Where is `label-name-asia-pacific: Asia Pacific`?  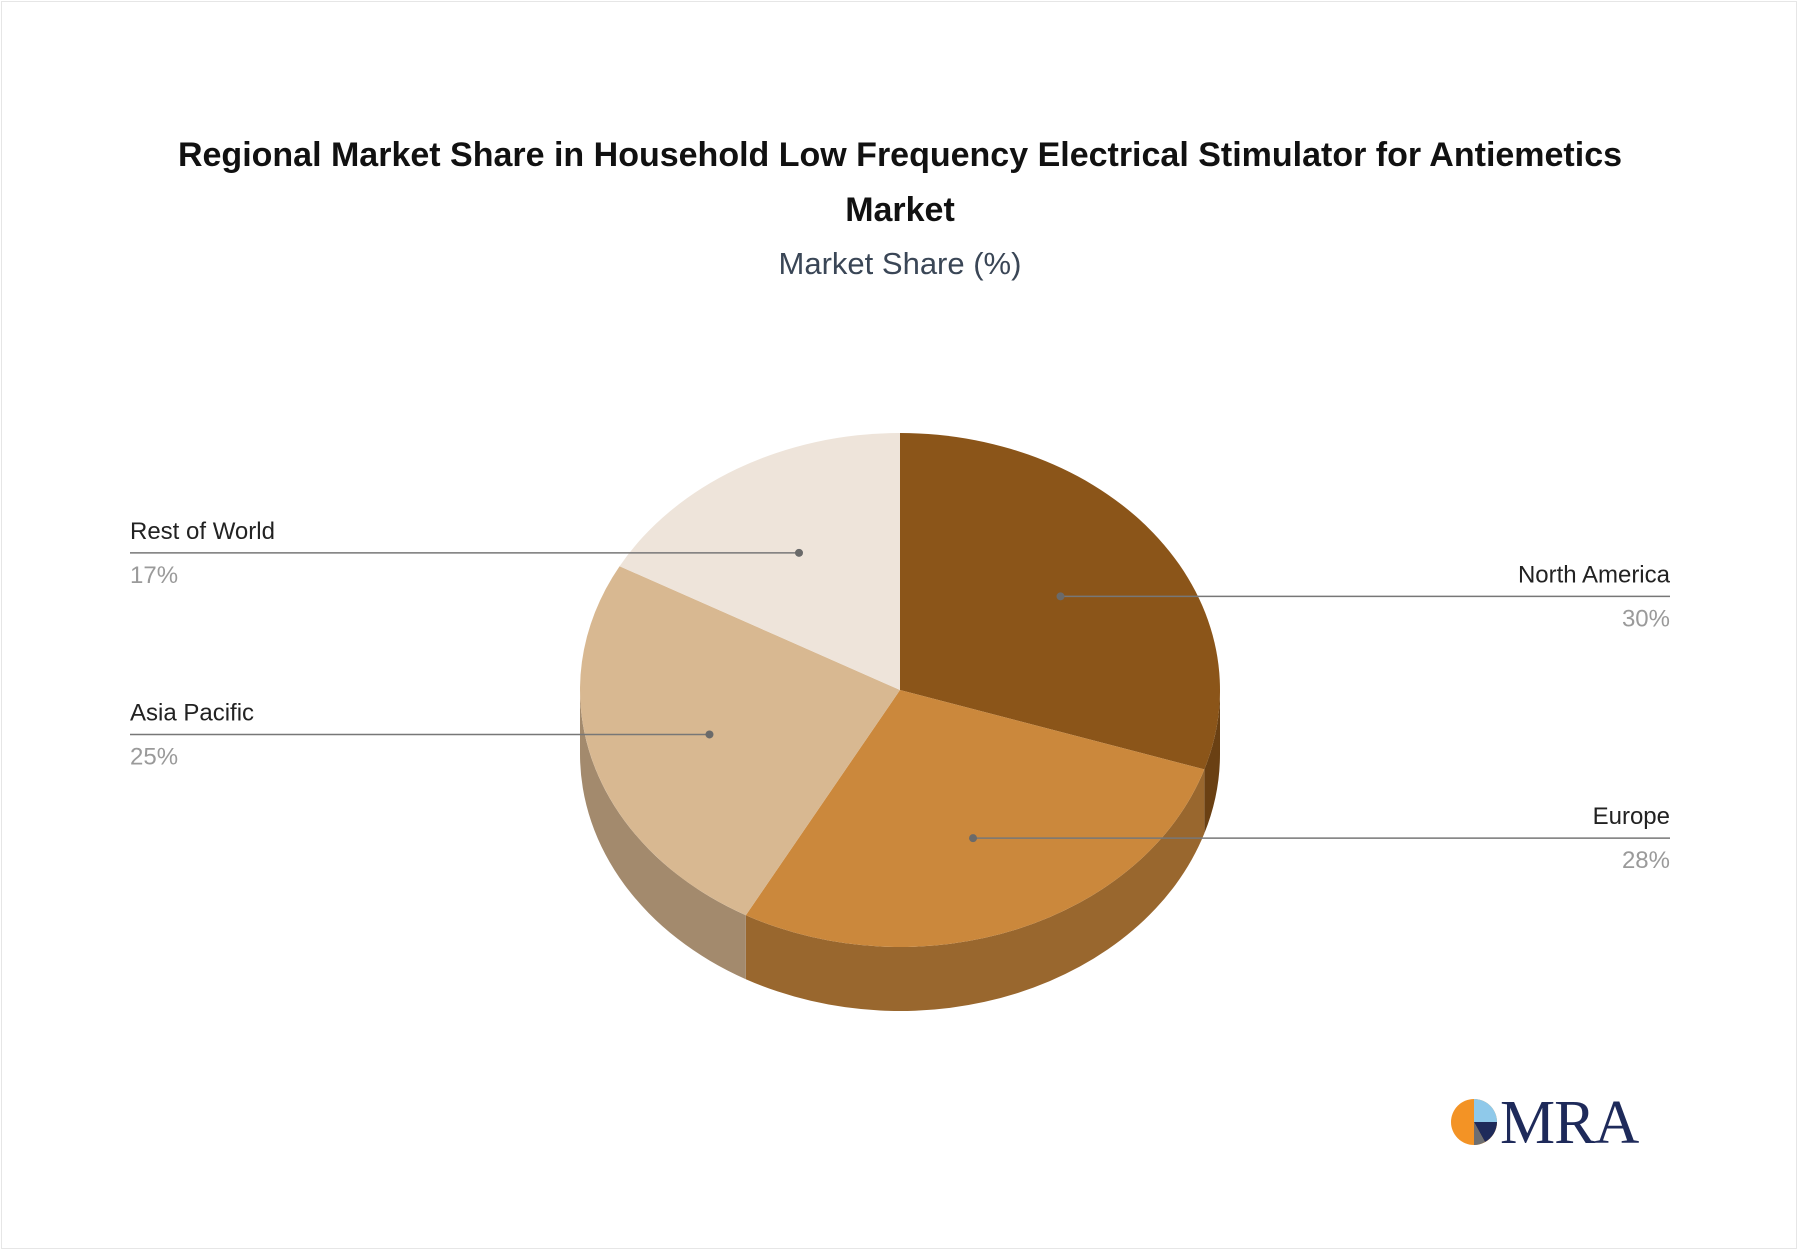
label-name-asia-pacific: Asia Pacific is located at coordinates (192, 712).